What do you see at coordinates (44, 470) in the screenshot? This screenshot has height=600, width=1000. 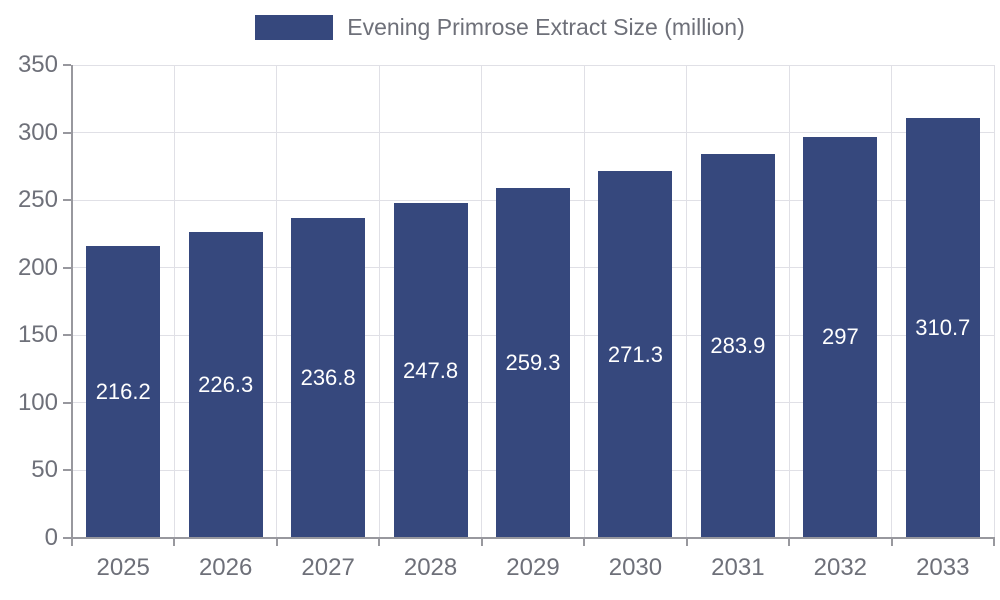 I see `y-tick-label: 50` at bounding box center [44, 470].